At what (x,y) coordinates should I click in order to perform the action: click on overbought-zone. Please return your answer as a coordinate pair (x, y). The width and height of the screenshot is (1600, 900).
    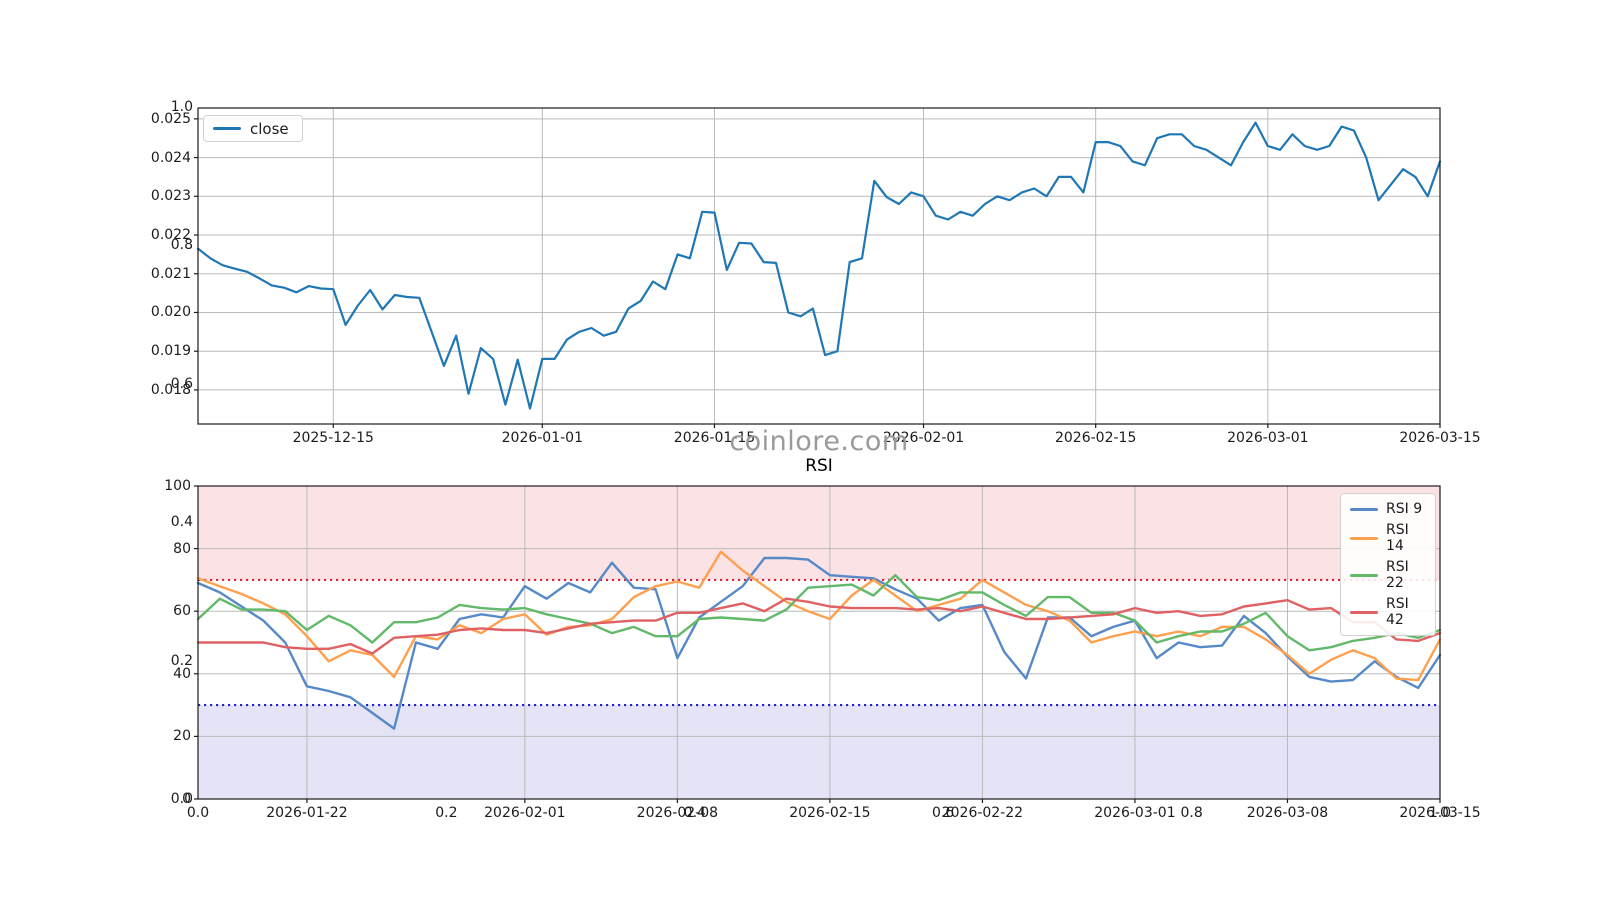
    Looking at the image, I should click on (819, 533).